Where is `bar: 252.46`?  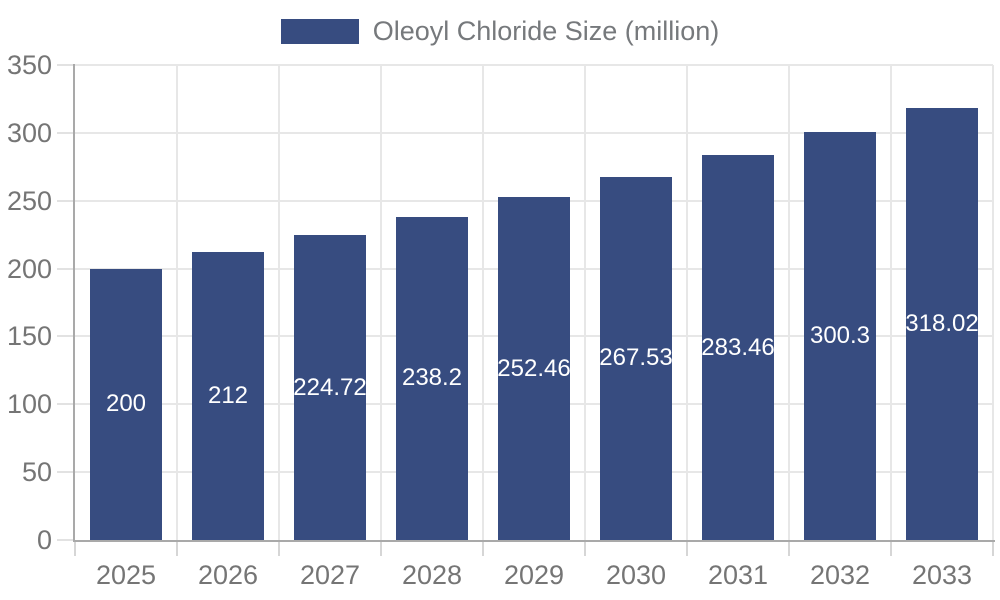
bar: 252.46 is located at coordinates (534, 368).